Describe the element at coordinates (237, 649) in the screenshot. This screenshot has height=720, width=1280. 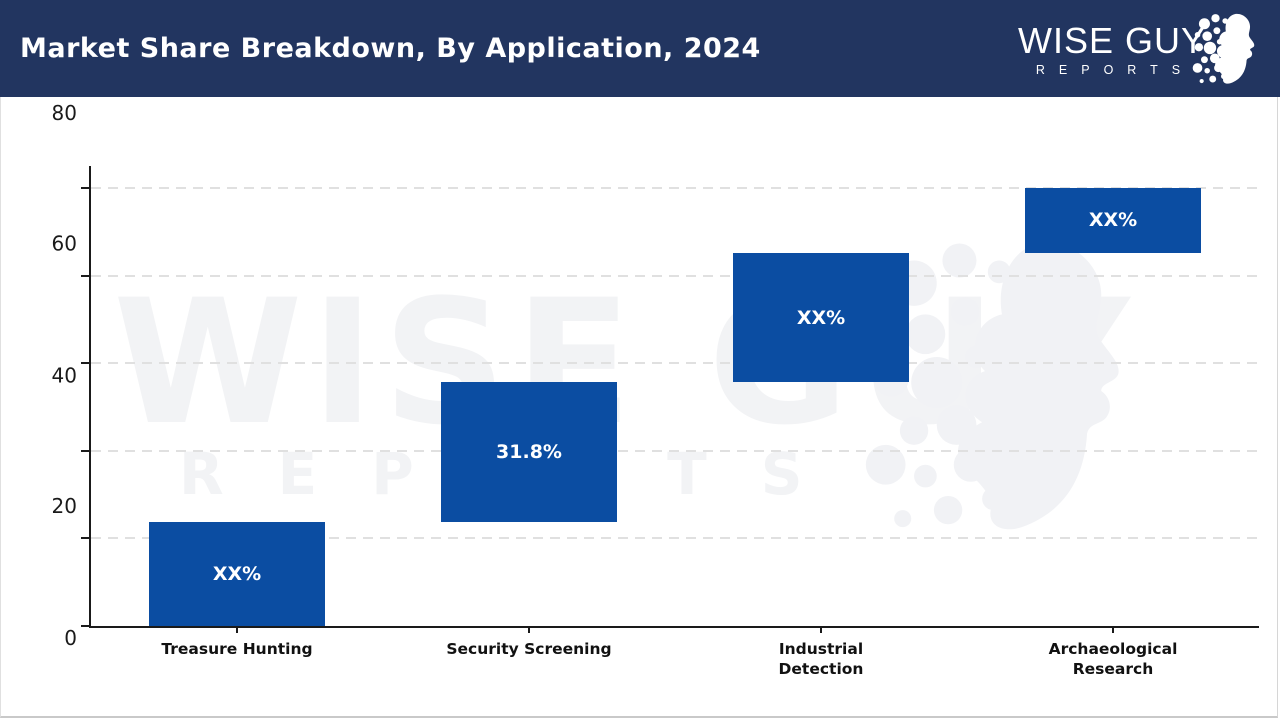
I see `x-category-label-treasure-hunting: Treasure Hunting` at that location.